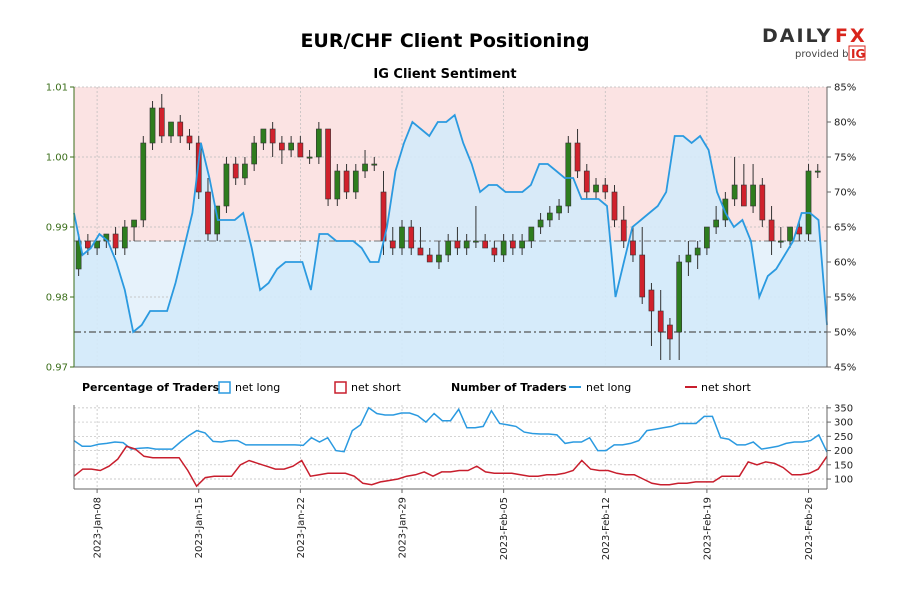  I want to click on chart-subtitle: IG Client Sentiment, so click(444, 74).